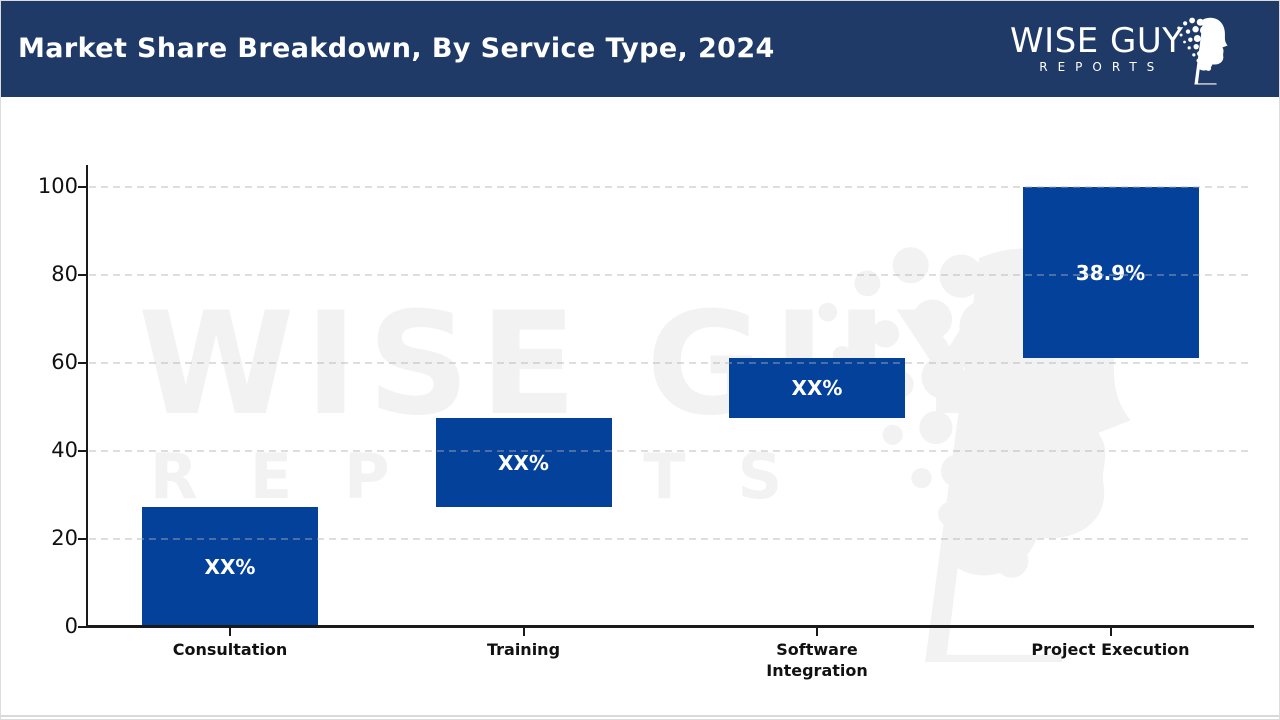  What do you see at coordinates (1102, 67) in the screenshot?
I see `brand-subtitle: REPORTS` at bounding box center [1102, 67].